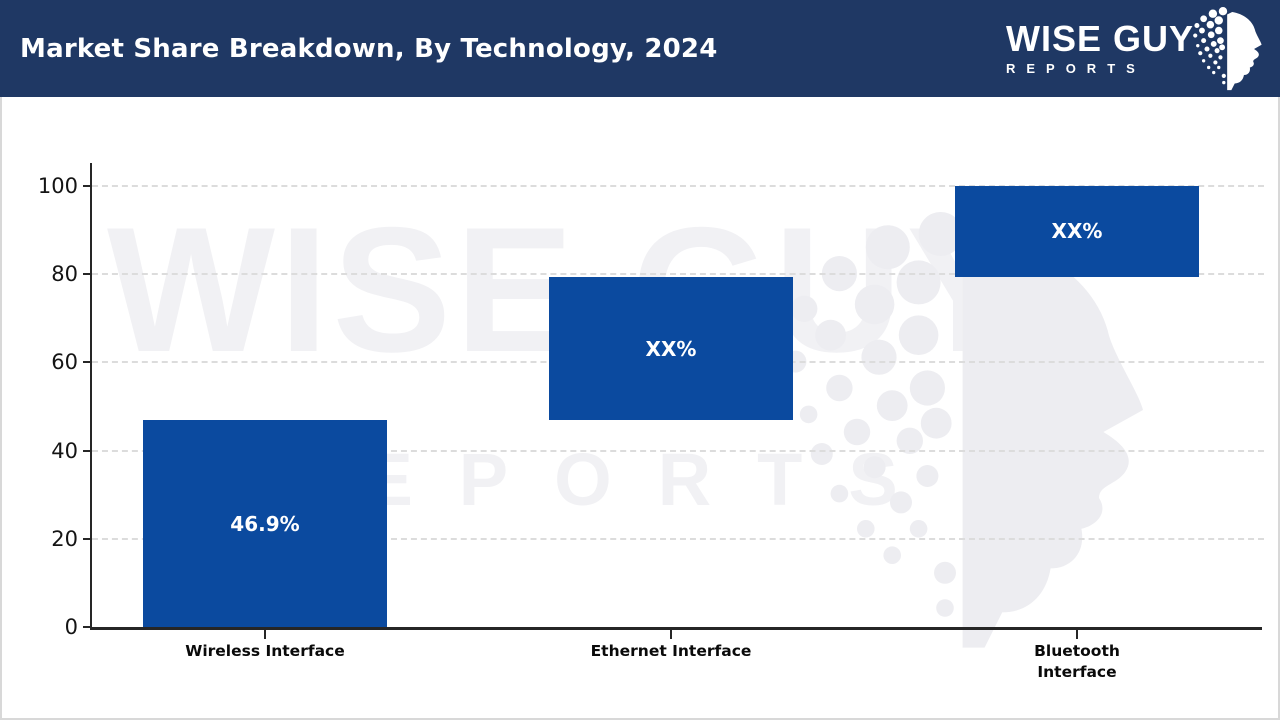 This screenshot has height=720, width=1280. What do you see at coordinates (64, 450) in the screenshot?
I see `y-tick-label: 40` at bounding box center [64, 450].